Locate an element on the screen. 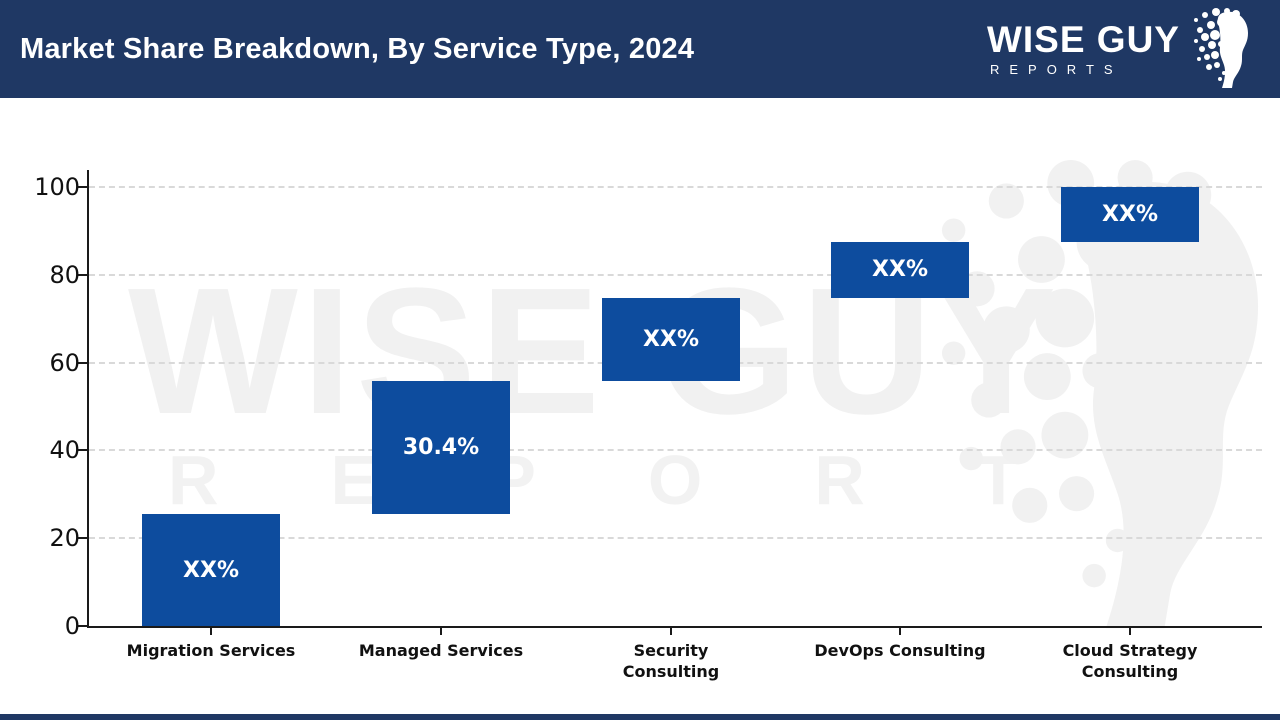  y-axis-label-80: 80 is located at coordinates (64, 274).